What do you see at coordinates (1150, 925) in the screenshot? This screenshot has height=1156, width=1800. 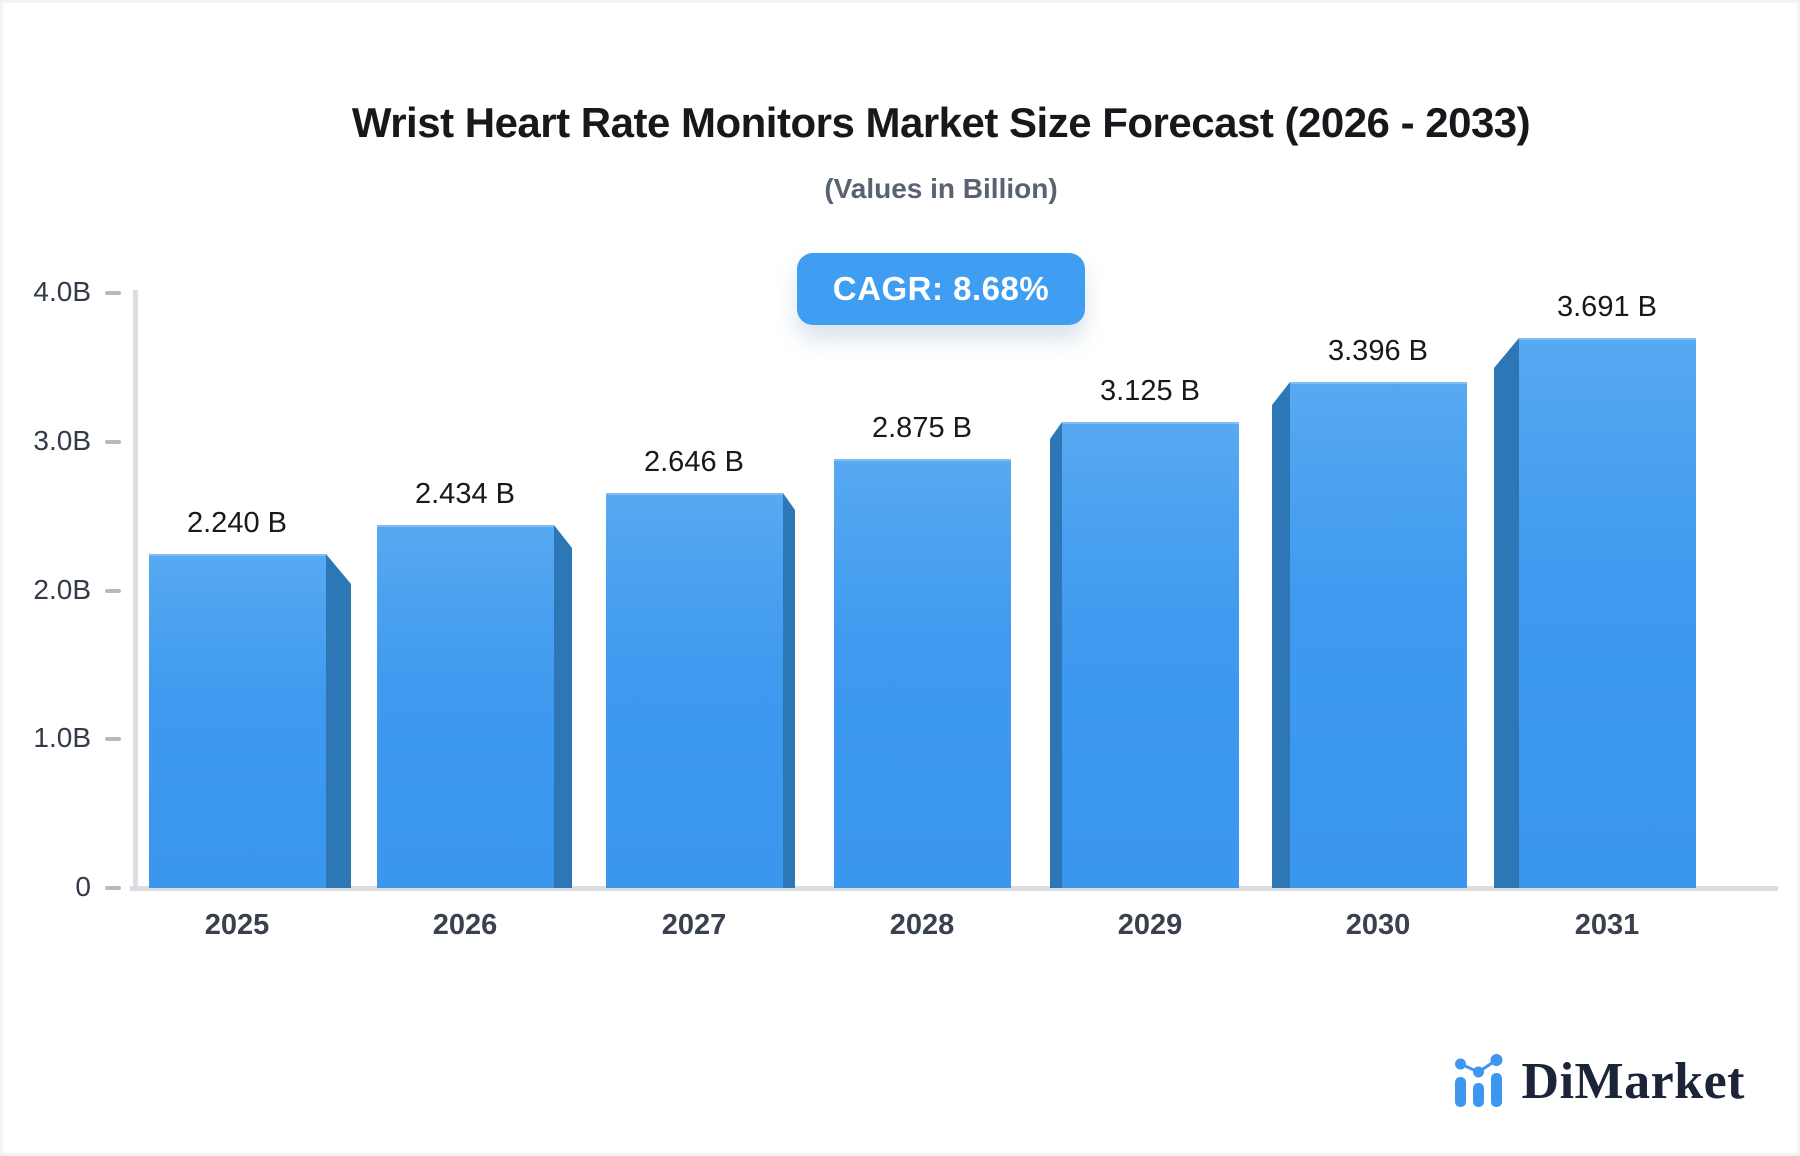 I see `x-axis-category-label: 2029` at bounding box center [1150, 925].